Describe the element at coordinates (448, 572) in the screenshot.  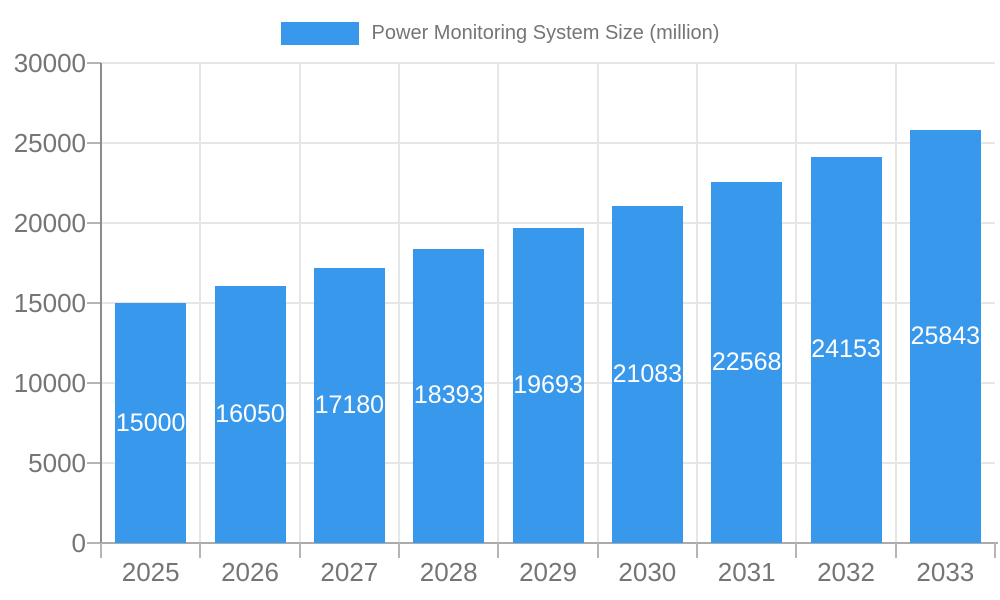
I see `x-tick-label-2028: 2028` at that location.